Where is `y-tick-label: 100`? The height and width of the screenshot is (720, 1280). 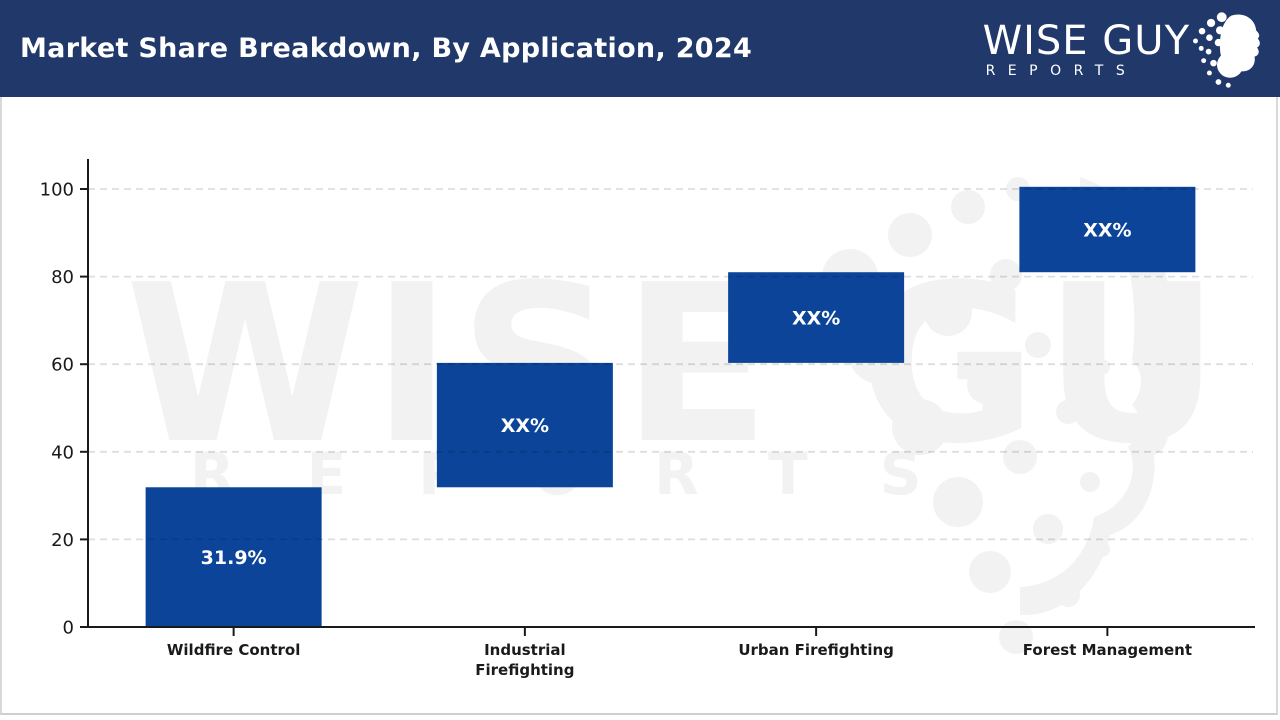
y-tick-label: 100 is located at coordinates (57, 190).